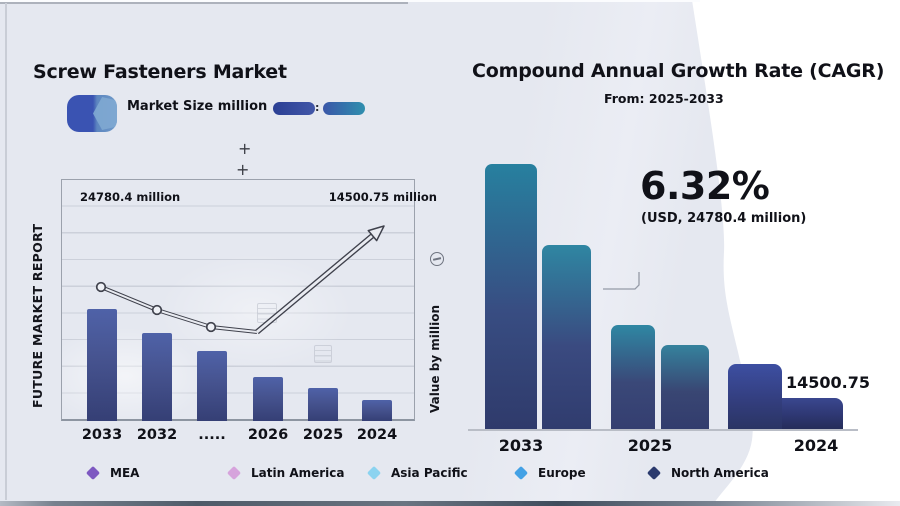 This screenshot has width=900, height=506. What do you see at coordinates (382, 197) in the screenshot?
I see `chart-value-right: 14500.75 million` at bounding box center [382, 197].